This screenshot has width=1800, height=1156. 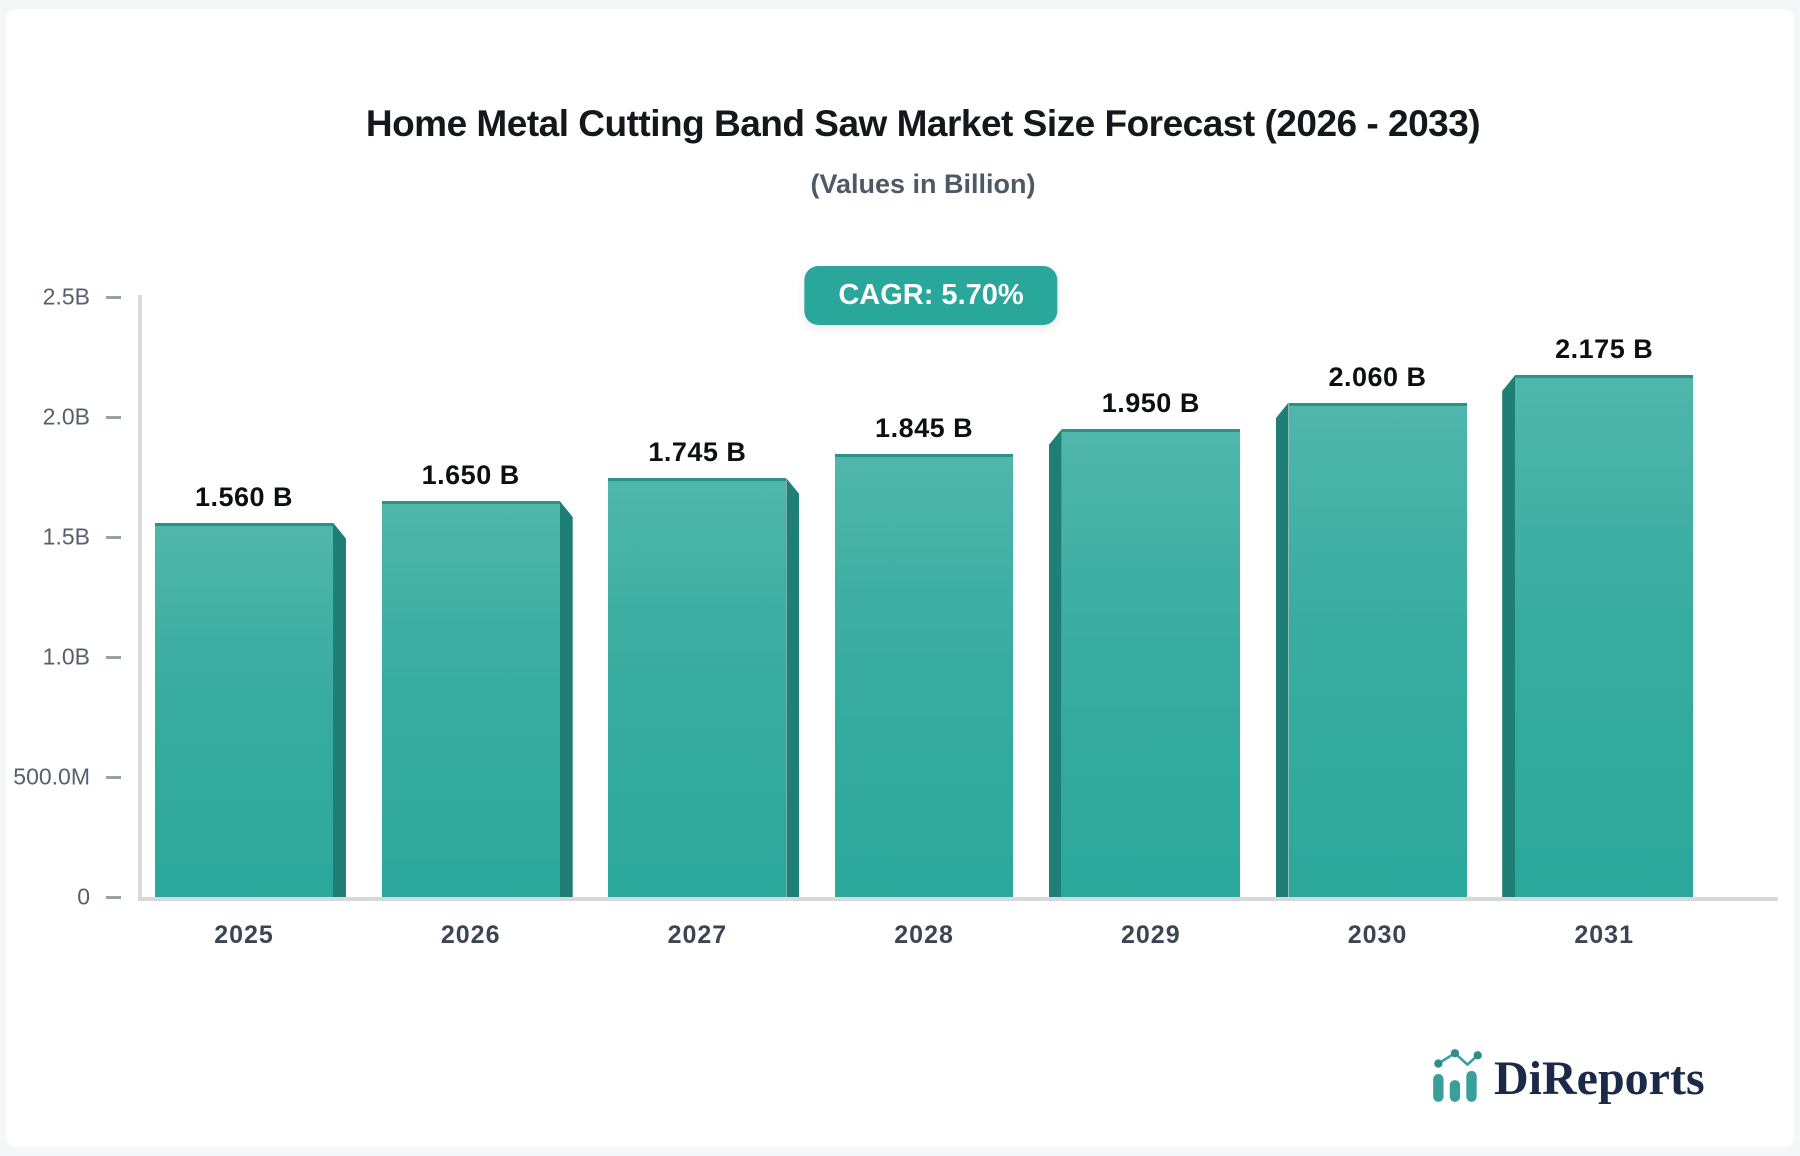 I want to click on bar-value-label: 1.745 B, so click(x=697, y=452).